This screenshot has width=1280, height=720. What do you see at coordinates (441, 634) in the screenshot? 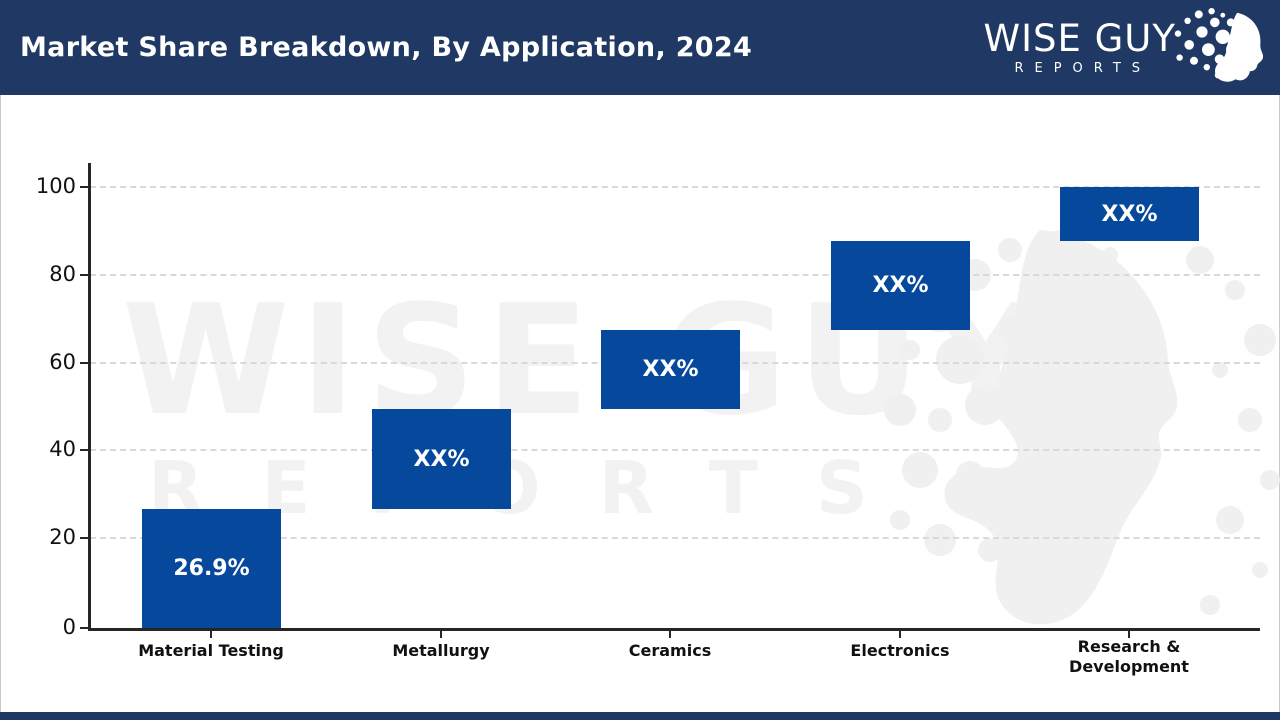
I see `x-tick-metallurgy` at bounding box center [441, 634].